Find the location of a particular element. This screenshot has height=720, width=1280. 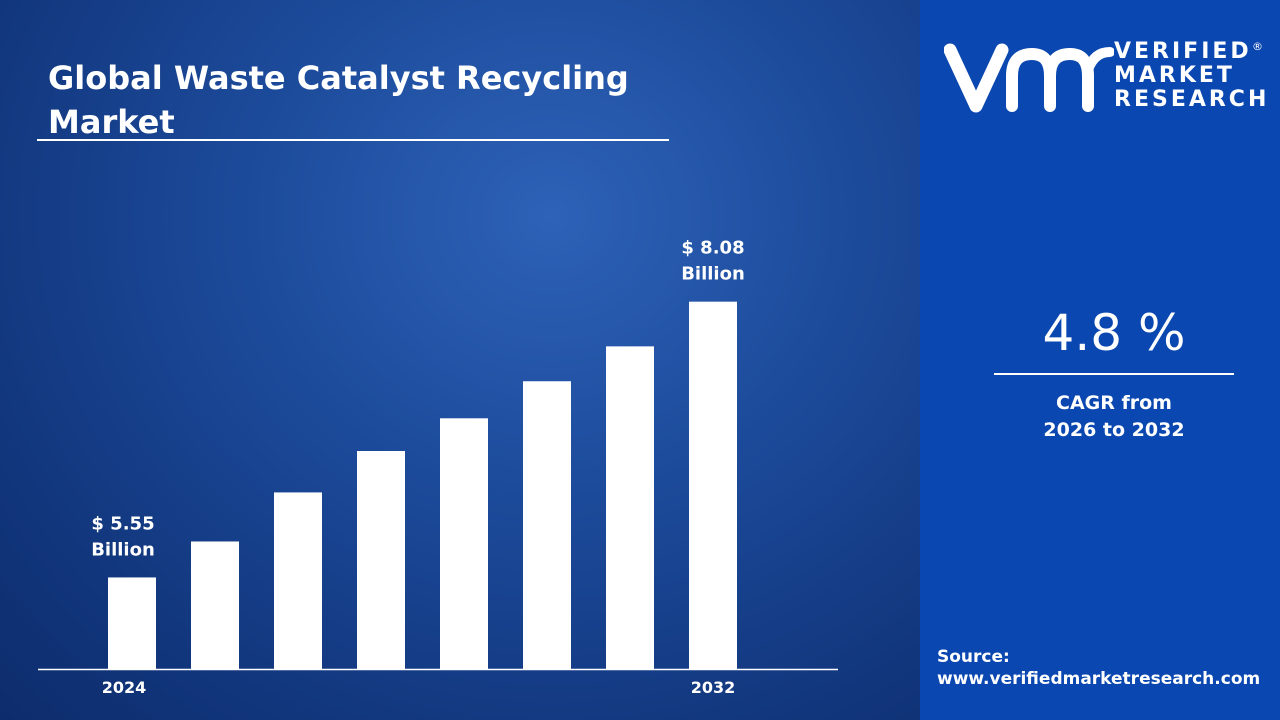

source-label: Source: is located at coordinates (973, 657).